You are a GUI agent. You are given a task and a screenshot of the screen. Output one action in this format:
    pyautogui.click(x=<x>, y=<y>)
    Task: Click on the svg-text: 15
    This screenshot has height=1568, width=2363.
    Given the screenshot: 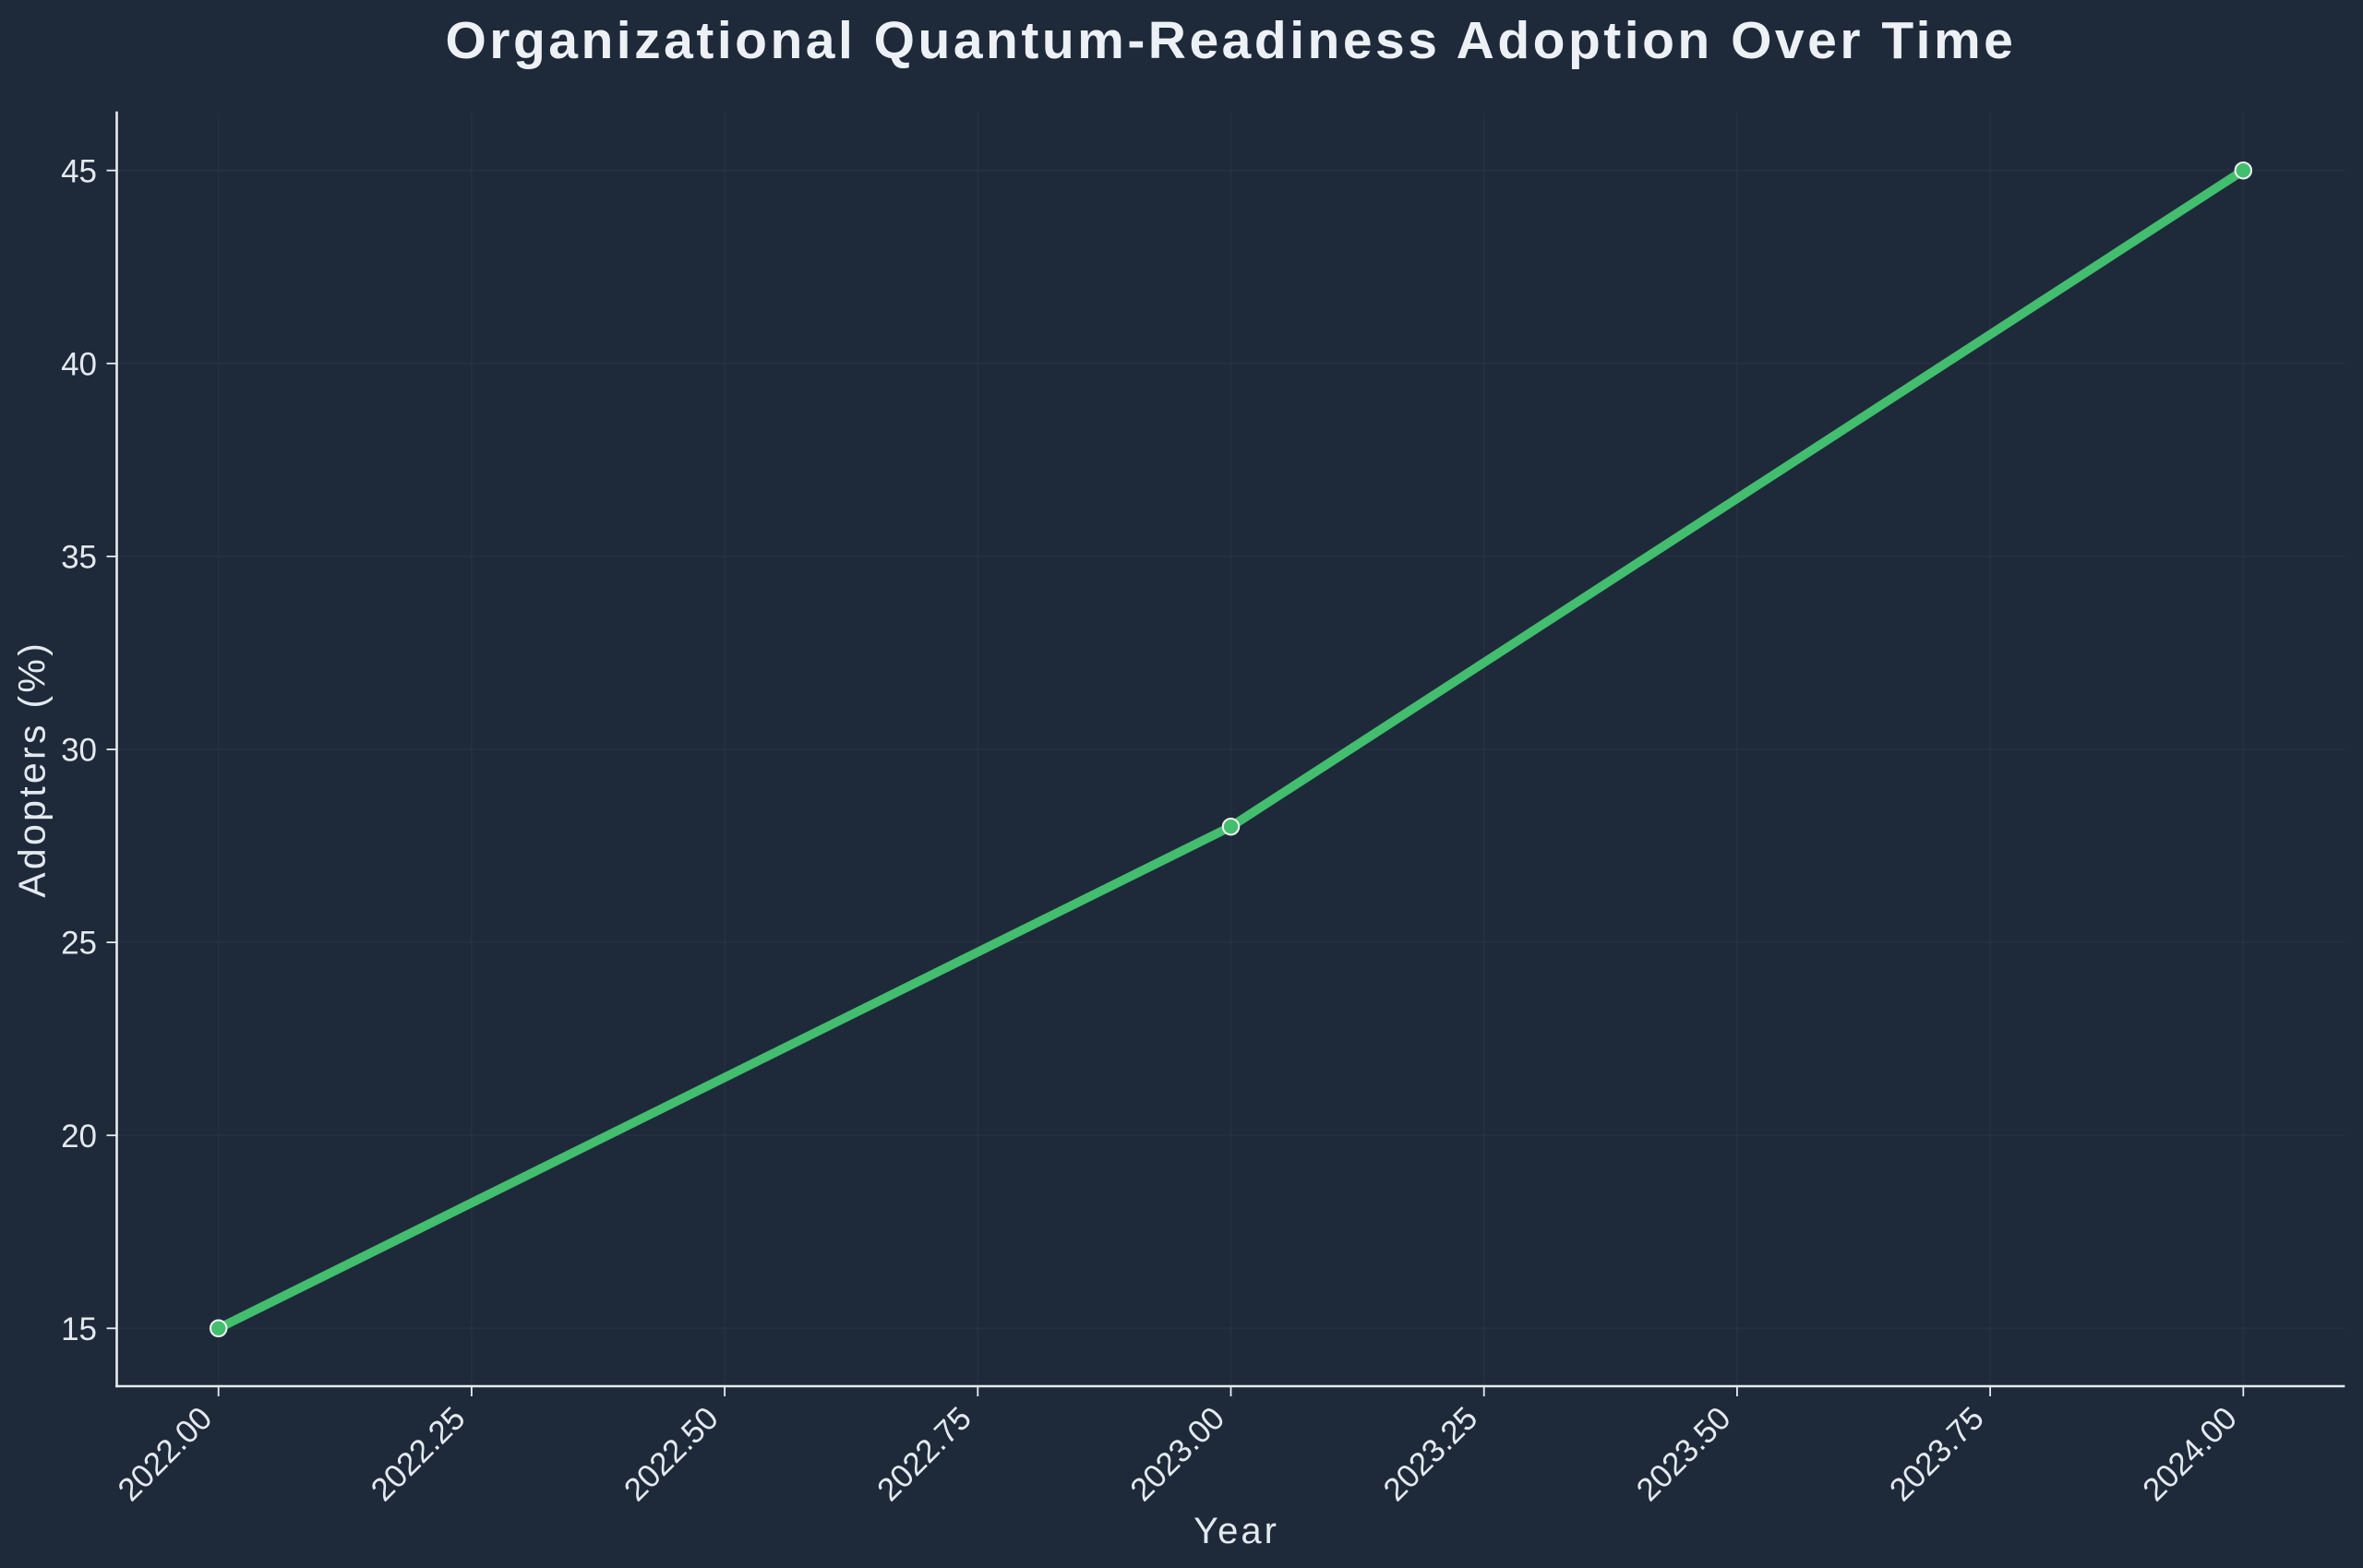 What is the action you would take?
    pyautogui.click(x=79, y=1329)
    